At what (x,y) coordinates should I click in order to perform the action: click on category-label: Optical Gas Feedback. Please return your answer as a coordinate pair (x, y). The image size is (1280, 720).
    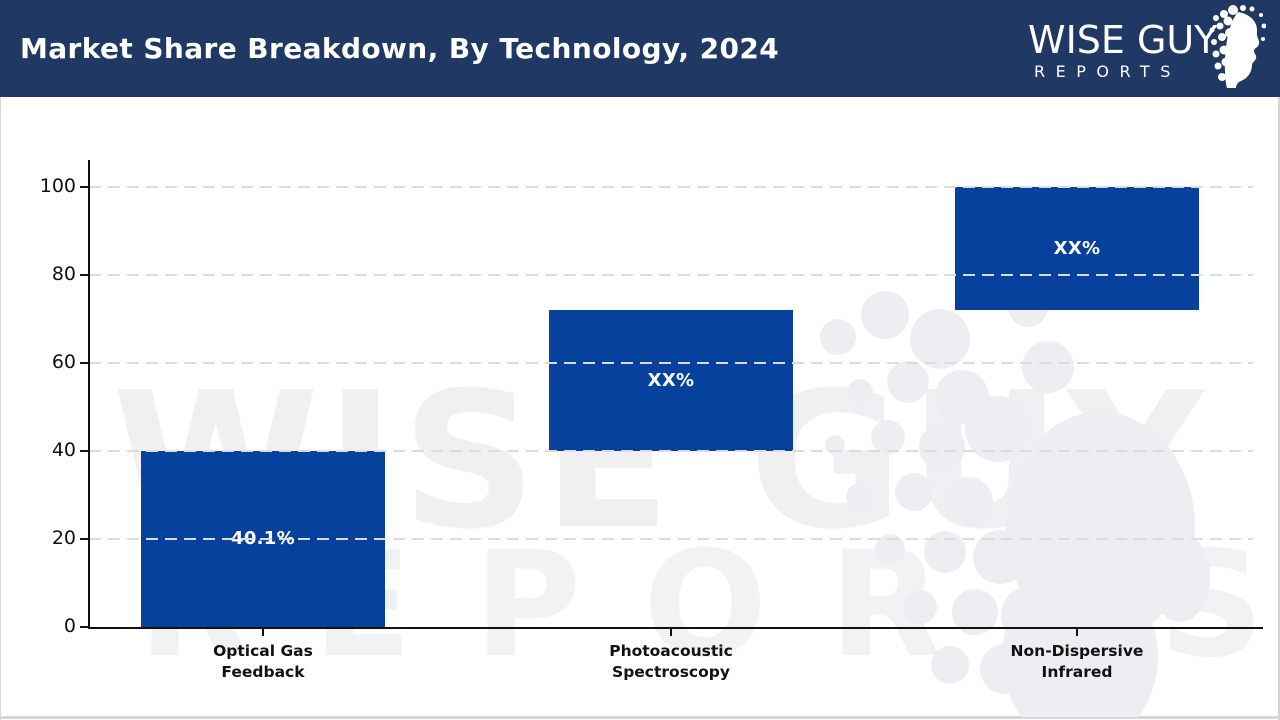
    Looking at the image, I should click on (263, 662).